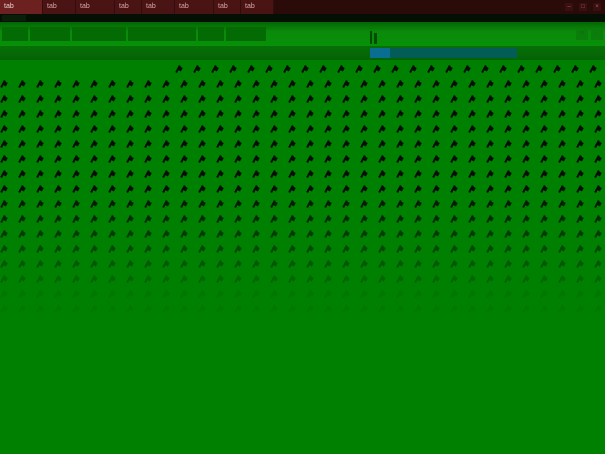  Describe the element at coordinates (380, 53) in the screenshot. I see `selection-handle` at that location.